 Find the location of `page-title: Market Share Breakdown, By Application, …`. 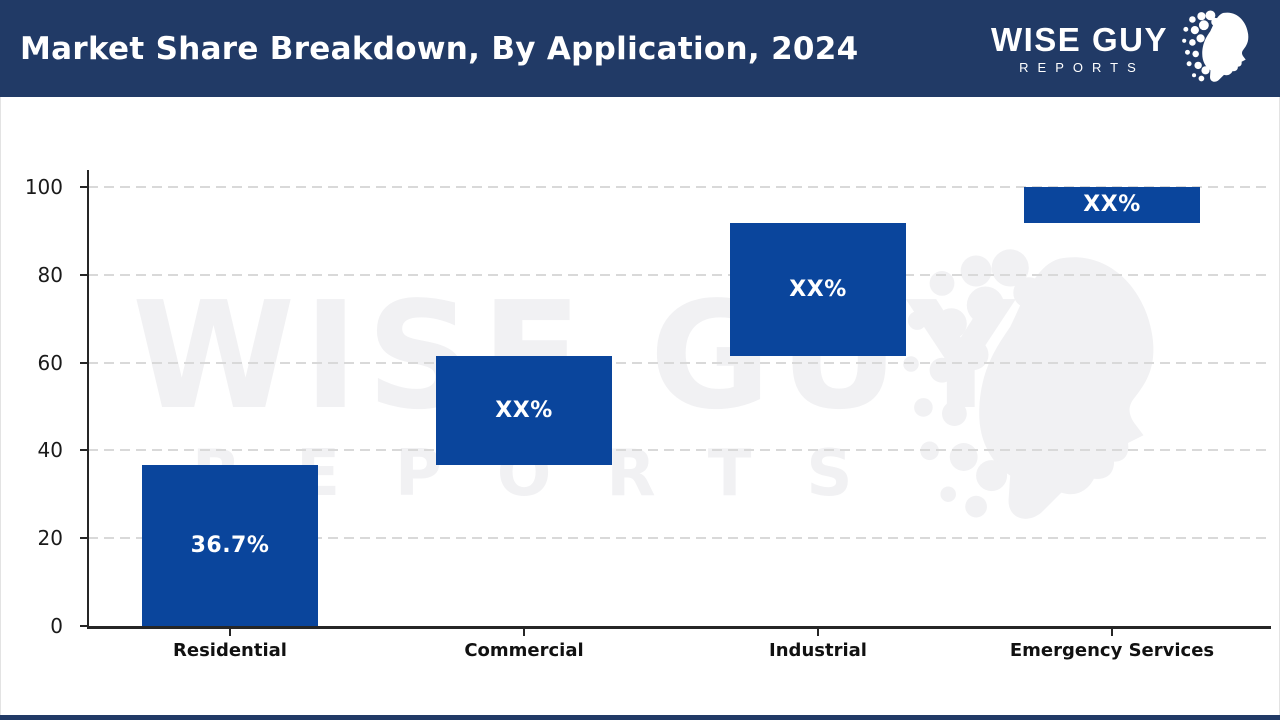

page-title: Market Share Breakdown, By Application, … is located at coordinates (439, 48).